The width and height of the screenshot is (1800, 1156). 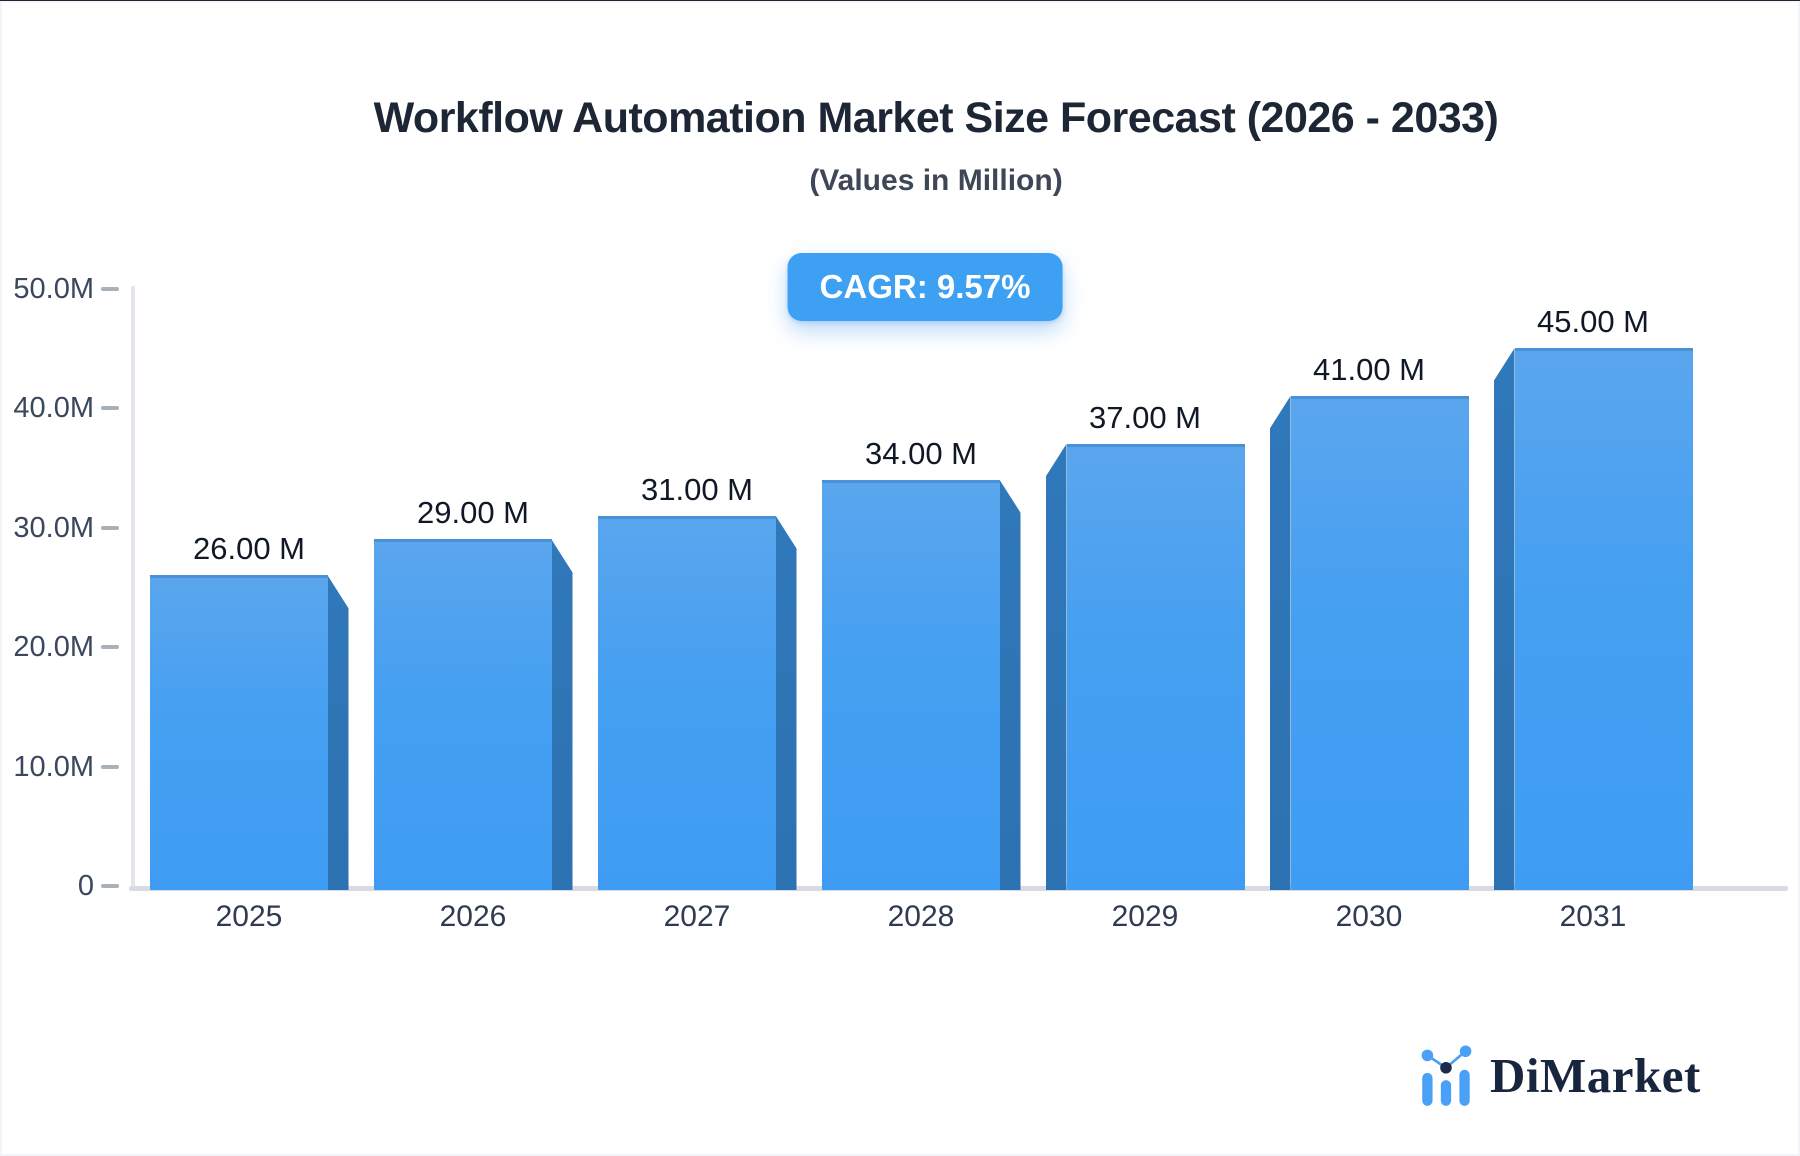 What do you see at coordinates (900, 1) in the screenshot?
I see `window-top-border` at bounding box center [900, 1].